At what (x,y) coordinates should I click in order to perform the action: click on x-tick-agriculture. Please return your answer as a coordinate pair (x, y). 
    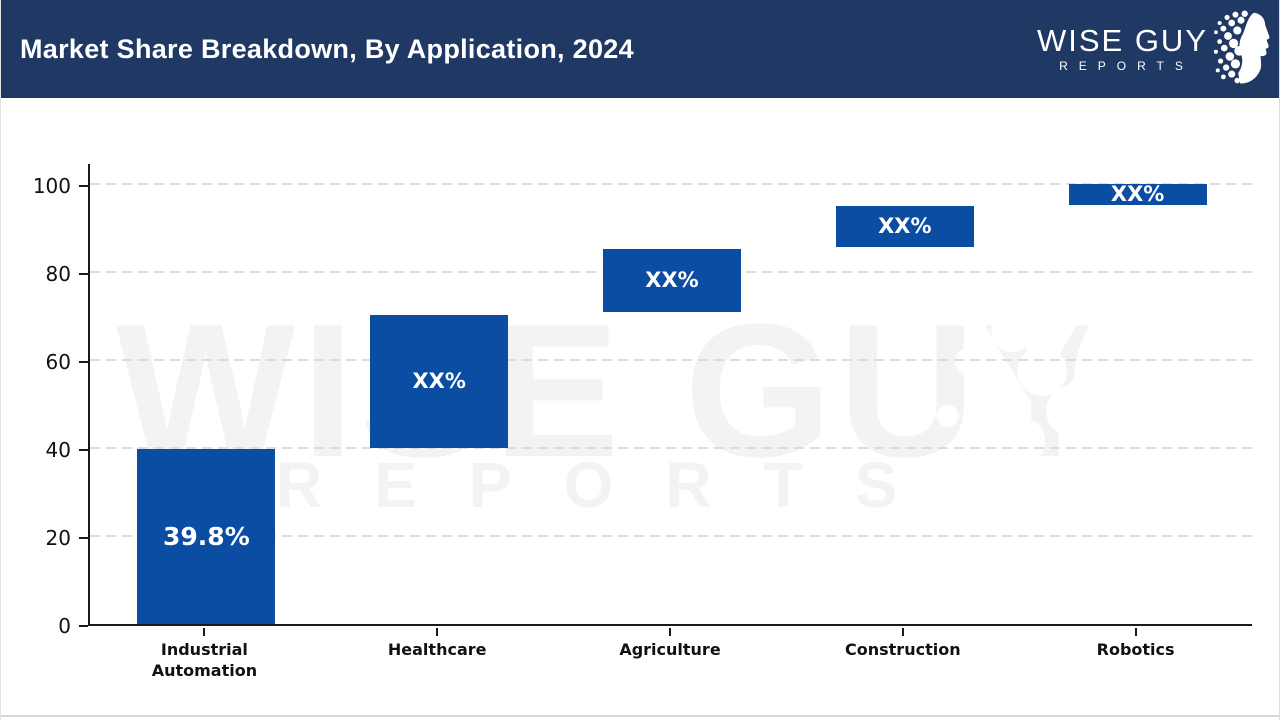
    Looking at the image, I should click on (670, 632).